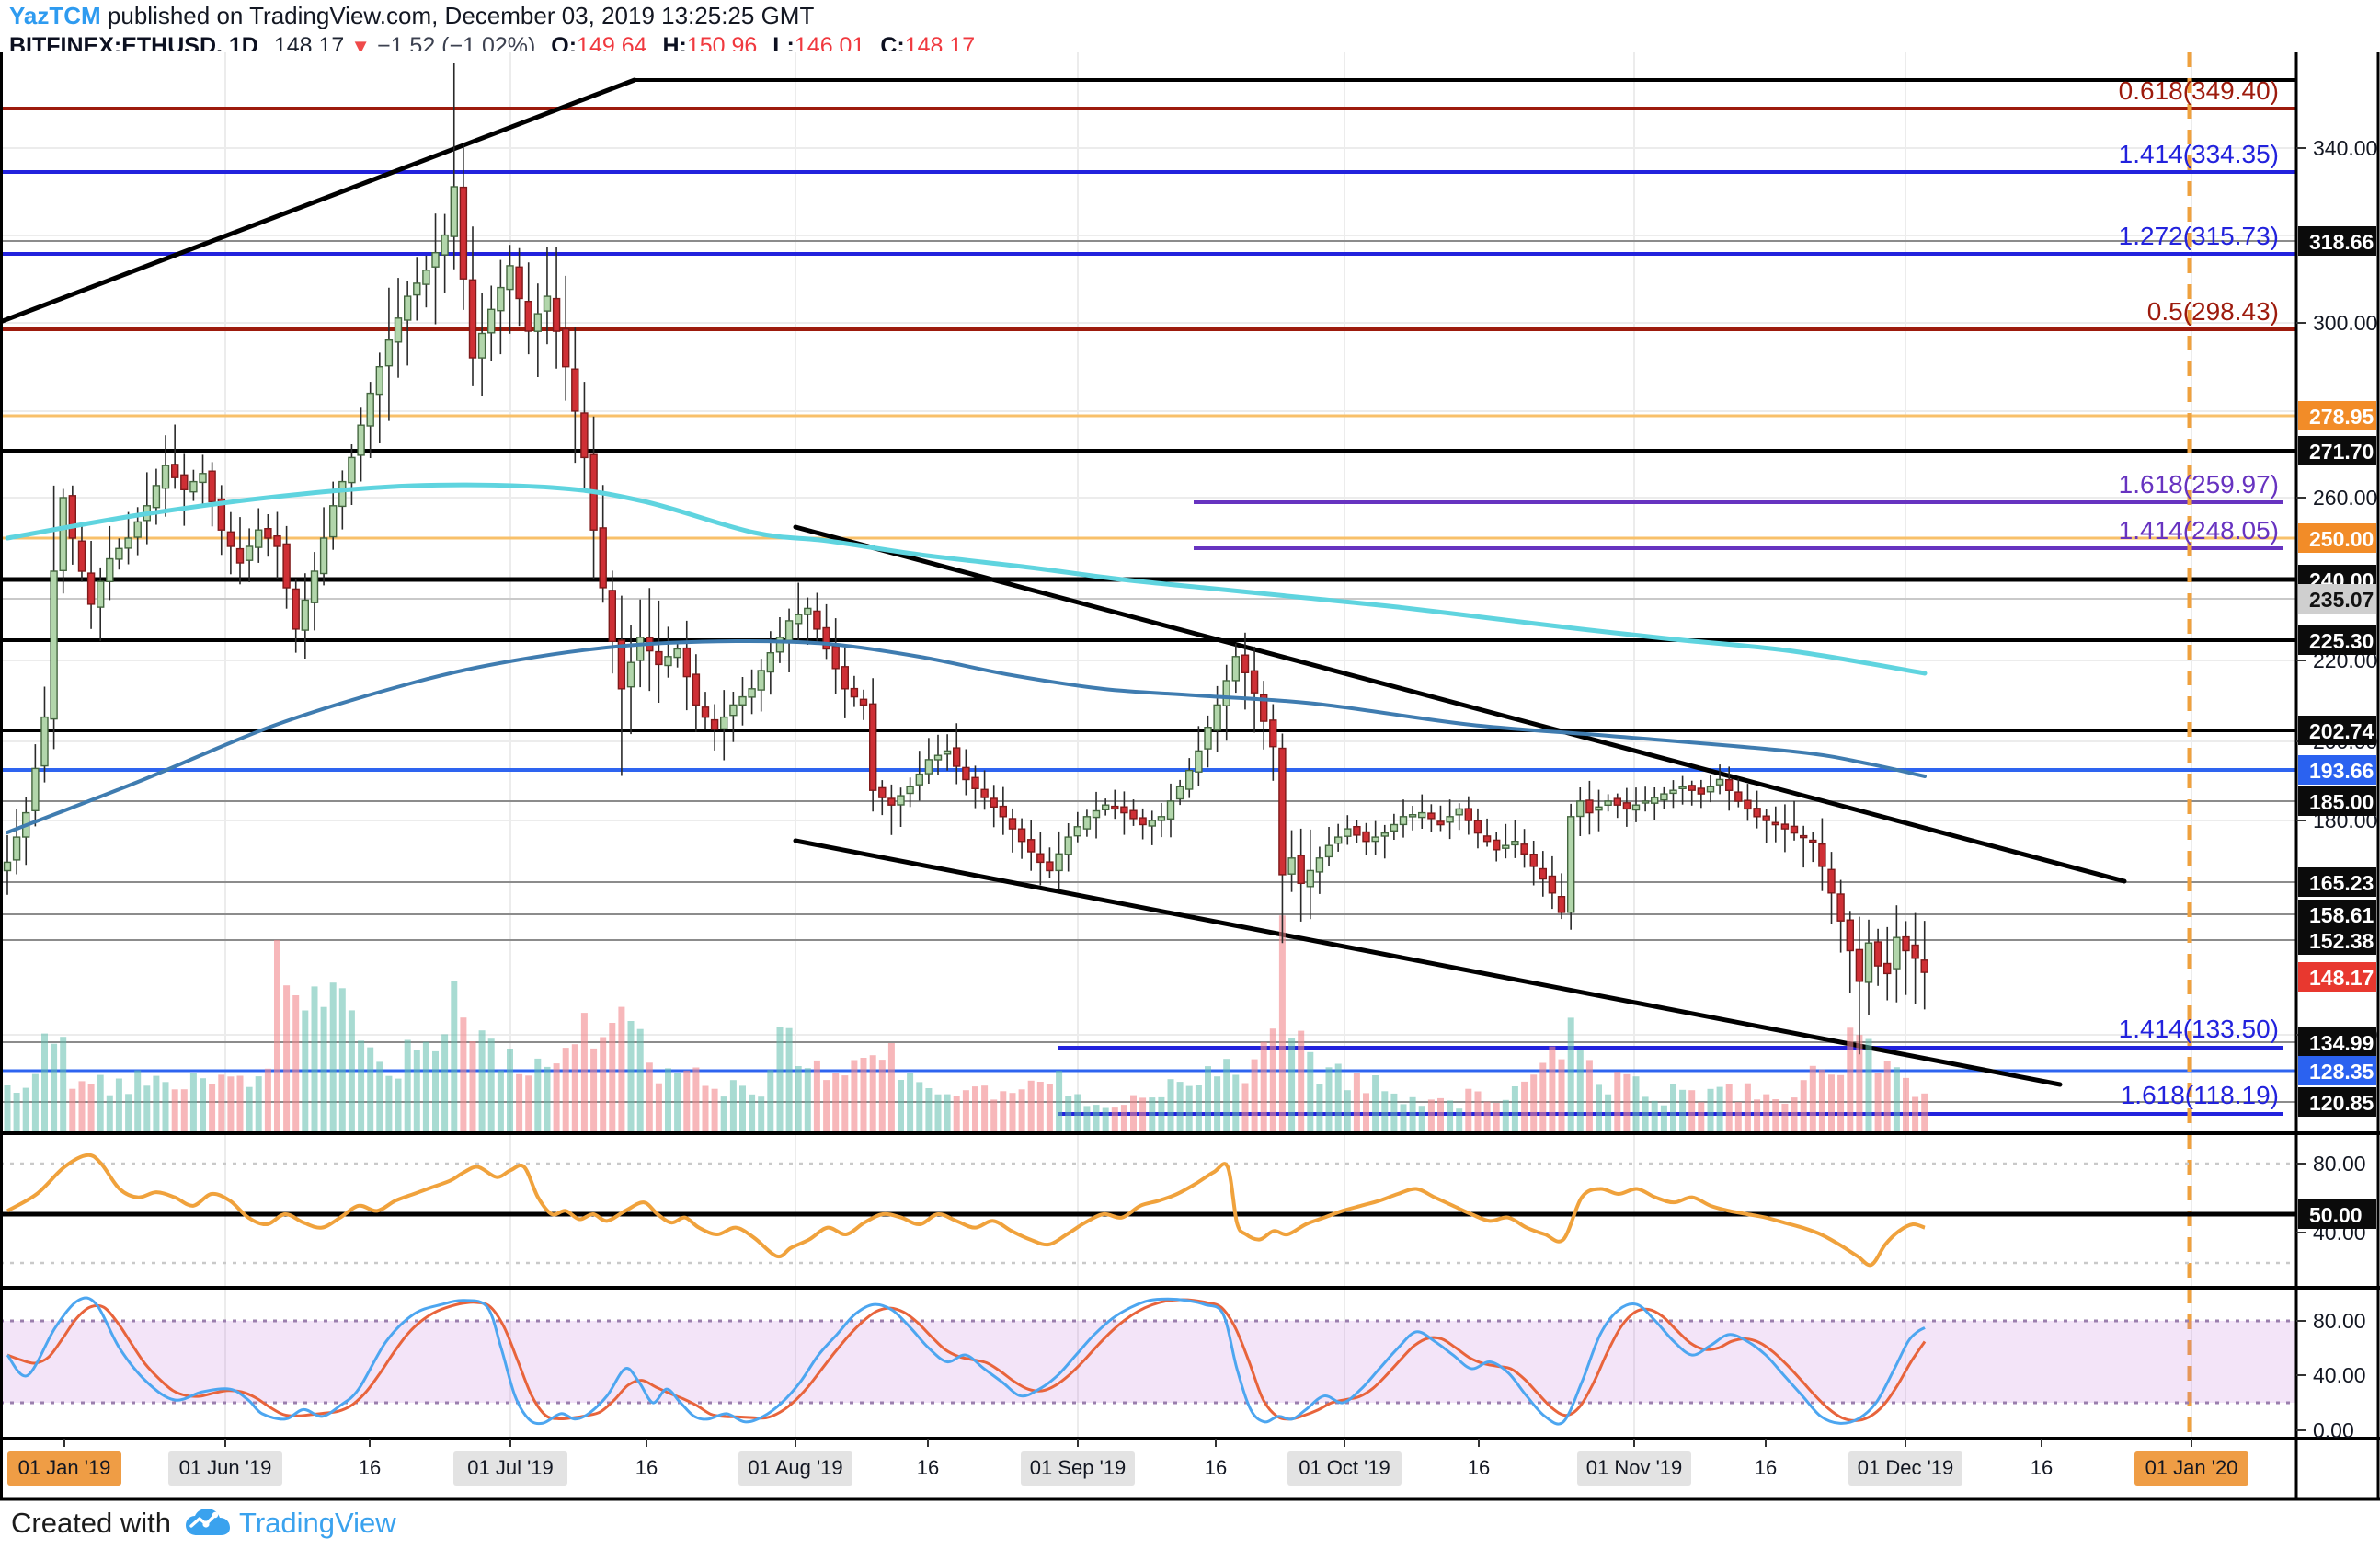 The width and height of the screenshot is (2380, 1549). What do you see at coordinates (208, 1522) in the screenshot?
I see `tradingview-cloud-icon` at bounding box center [208, 1522].